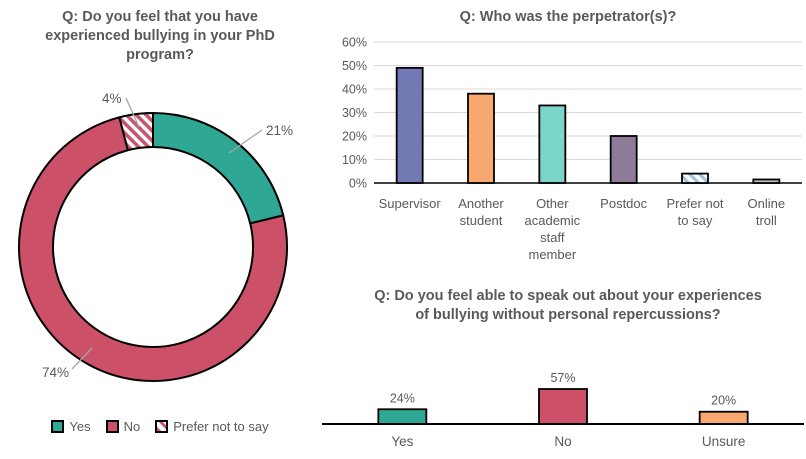 This screenshot has width=806, height=459. I want to click on y-axis-tick-label: 10%, so click(354, 160).